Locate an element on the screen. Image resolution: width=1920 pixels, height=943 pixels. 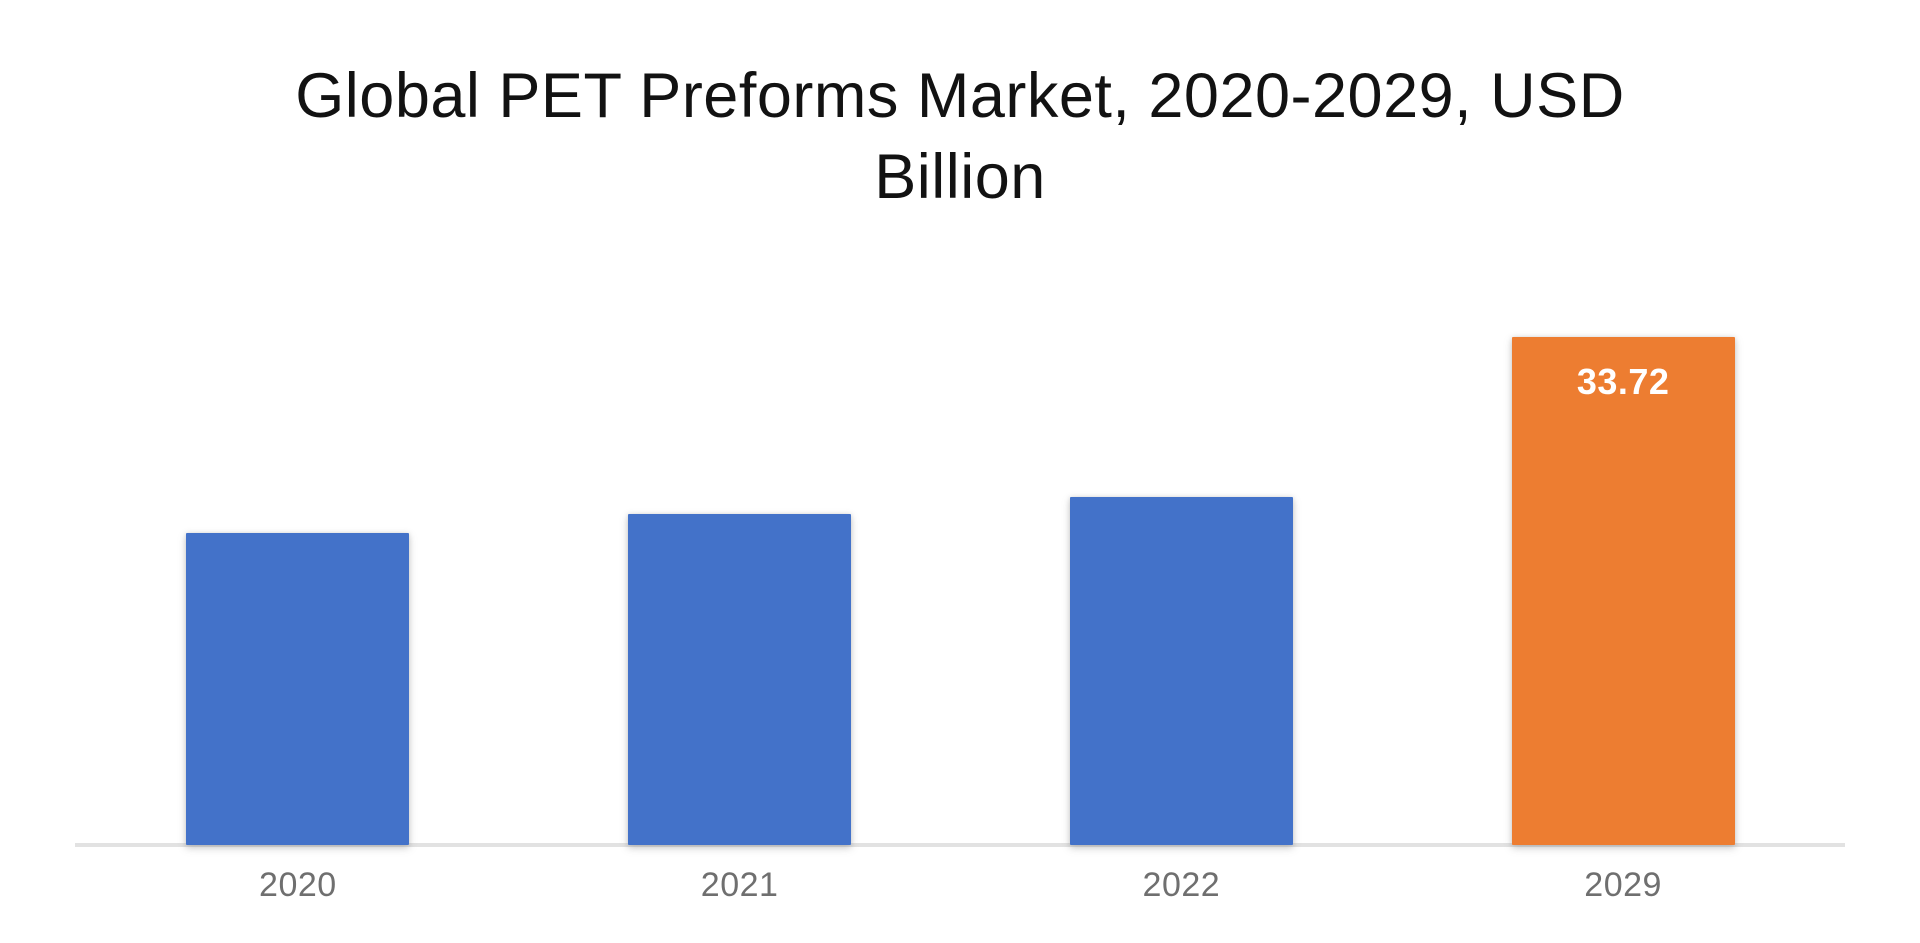
x-tick-2021: 2021 is located at coordinates (739, 885).